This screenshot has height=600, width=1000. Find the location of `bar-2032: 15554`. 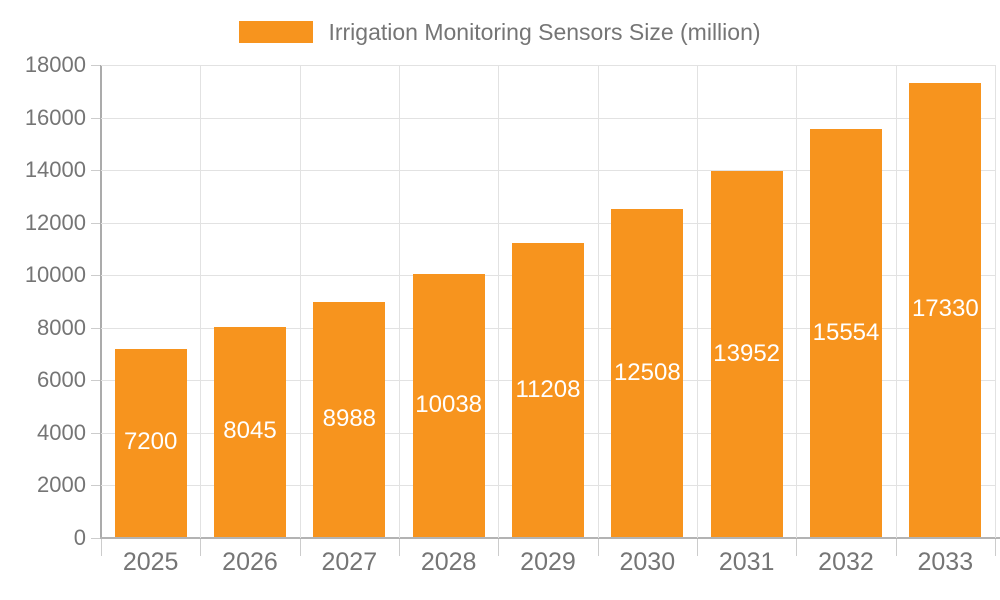

bar-2032: 15554 is located at coordinates (846, 333).